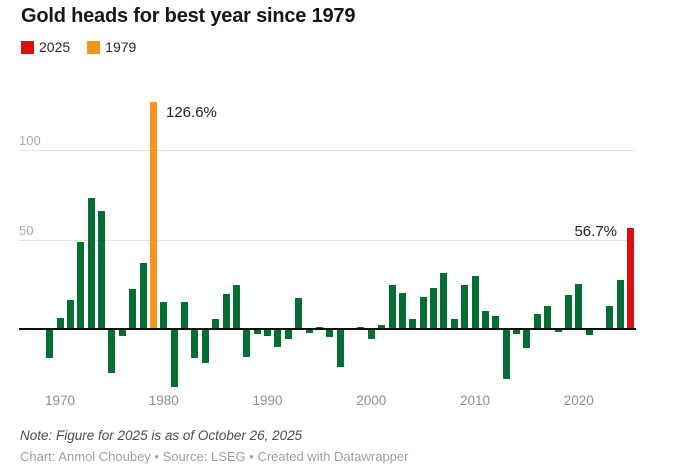  I want to click on bar-1971, so click(70, 314).